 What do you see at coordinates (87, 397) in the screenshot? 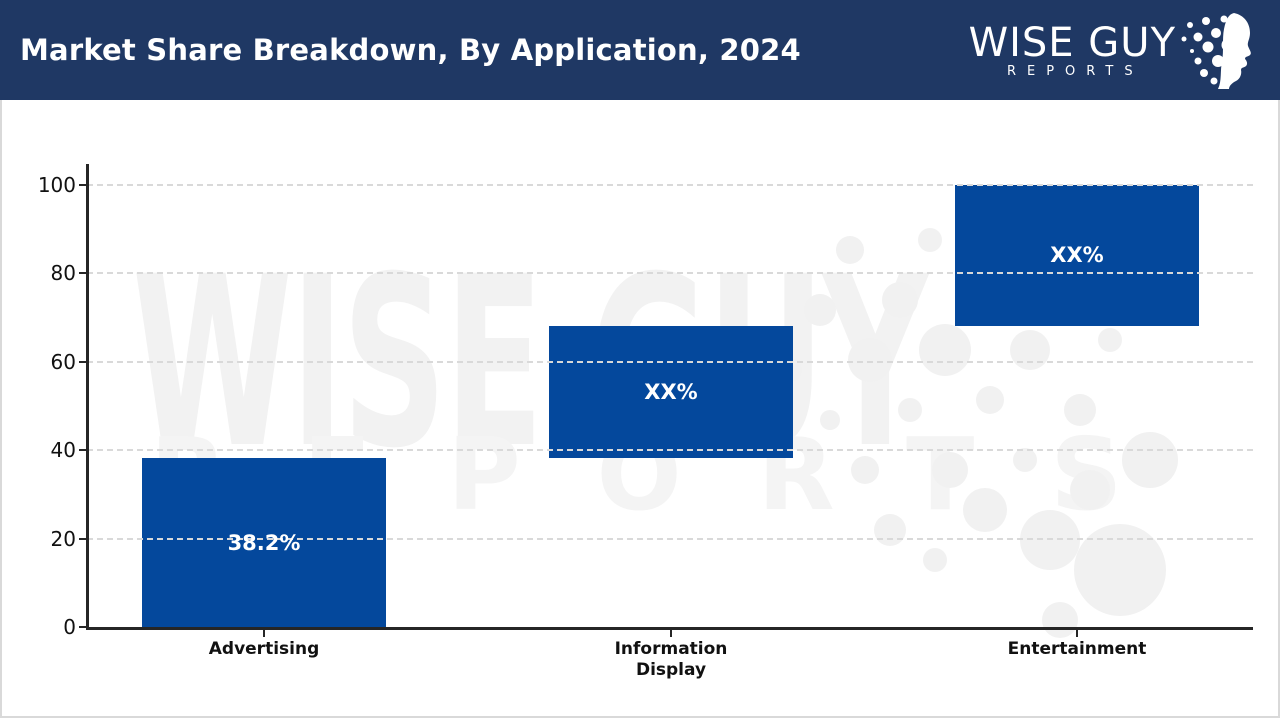
I see `y-axis-line` at bounding box center [87, 397].